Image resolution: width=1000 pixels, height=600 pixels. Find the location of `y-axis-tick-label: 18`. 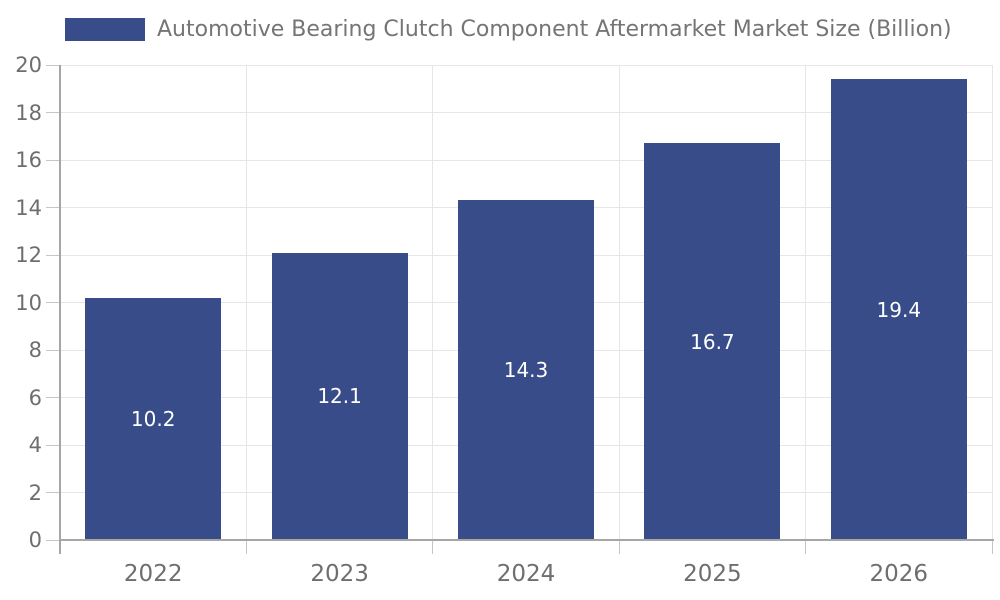

y-axis-tick-label: 18 is located at coordinates (28, 112).